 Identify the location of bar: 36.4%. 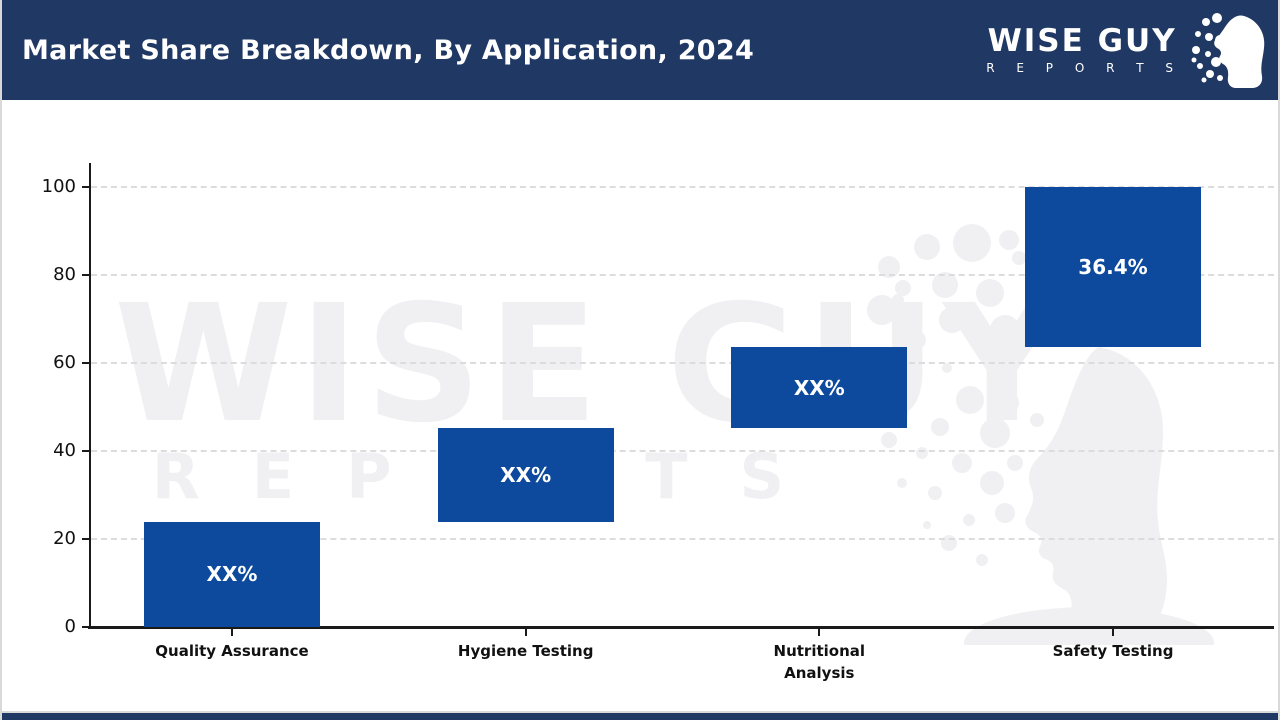
(1113, 267).